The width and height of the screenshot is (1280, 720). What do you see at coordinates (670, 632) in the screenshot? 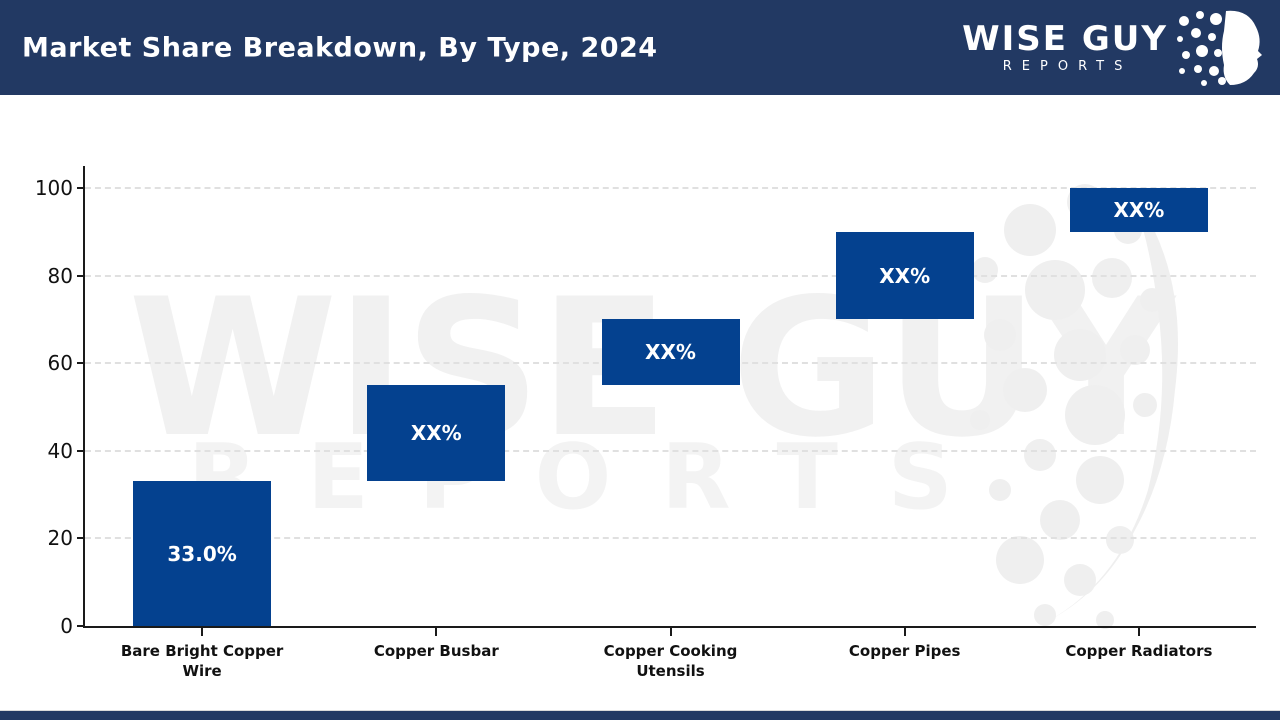
I see `x-tick-copper-cooking-utensils` at bounding box center [670, 632].